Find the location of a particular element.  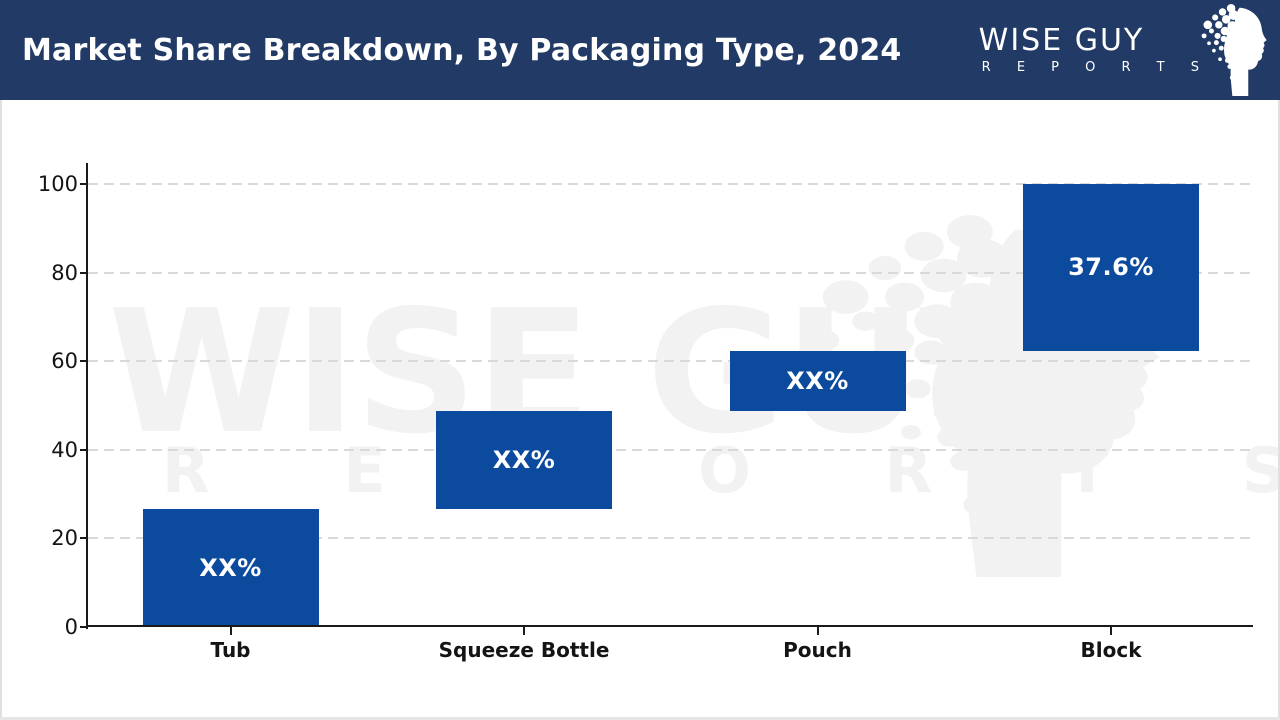

bar-block: 37.6% is located at coordinates (1111, 267).